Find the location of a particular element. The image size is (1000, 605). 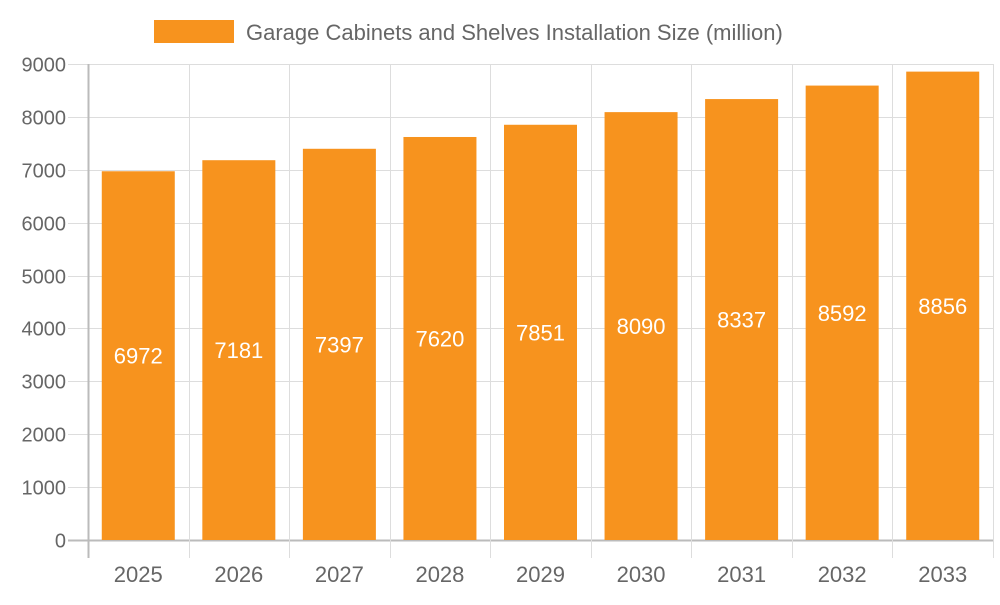

data-label: 7620 is located at coordinates (439, 338).